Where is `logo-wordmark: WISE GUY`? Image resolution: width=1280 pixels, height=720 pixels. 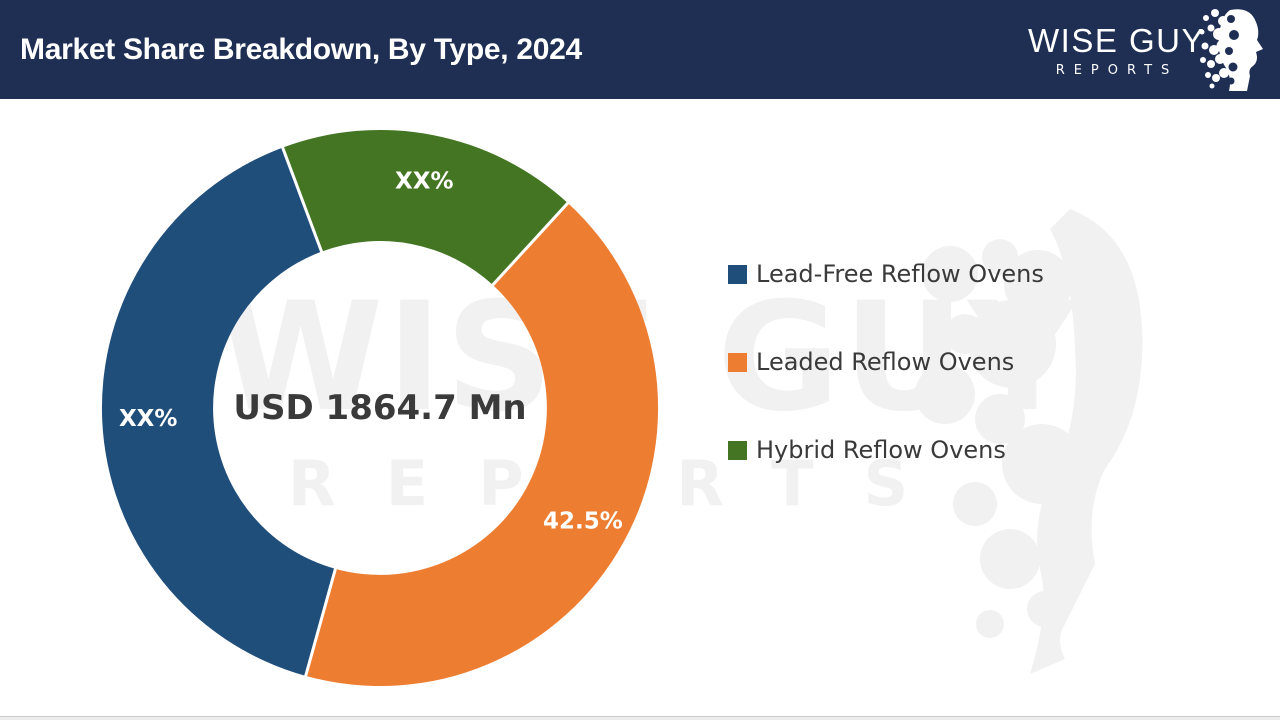
logo-wordmark: WISE GUY is located at coordinates (1117, 40).